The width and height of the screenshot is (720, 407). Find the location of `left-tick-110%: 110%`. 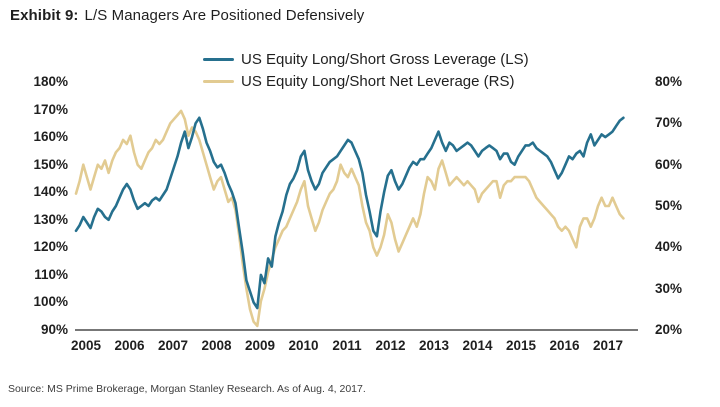

left-tick-110%: 110% is located at coordinates (51, 274).